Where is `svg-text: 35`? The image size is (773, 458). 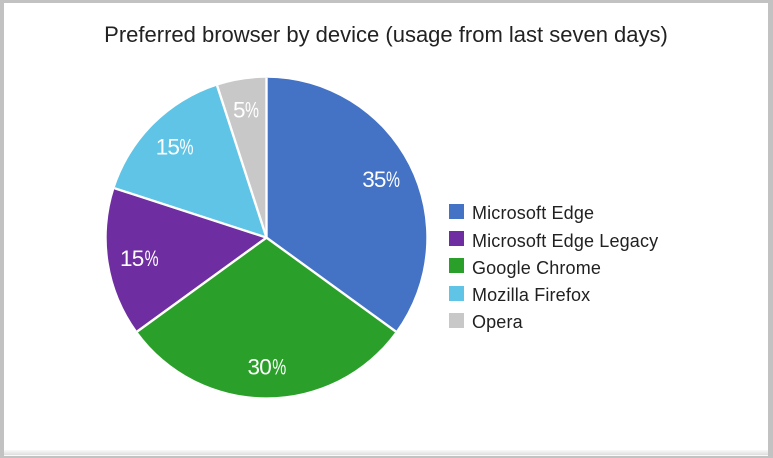
svg-text: 35 is located at coordinates (374, 179).